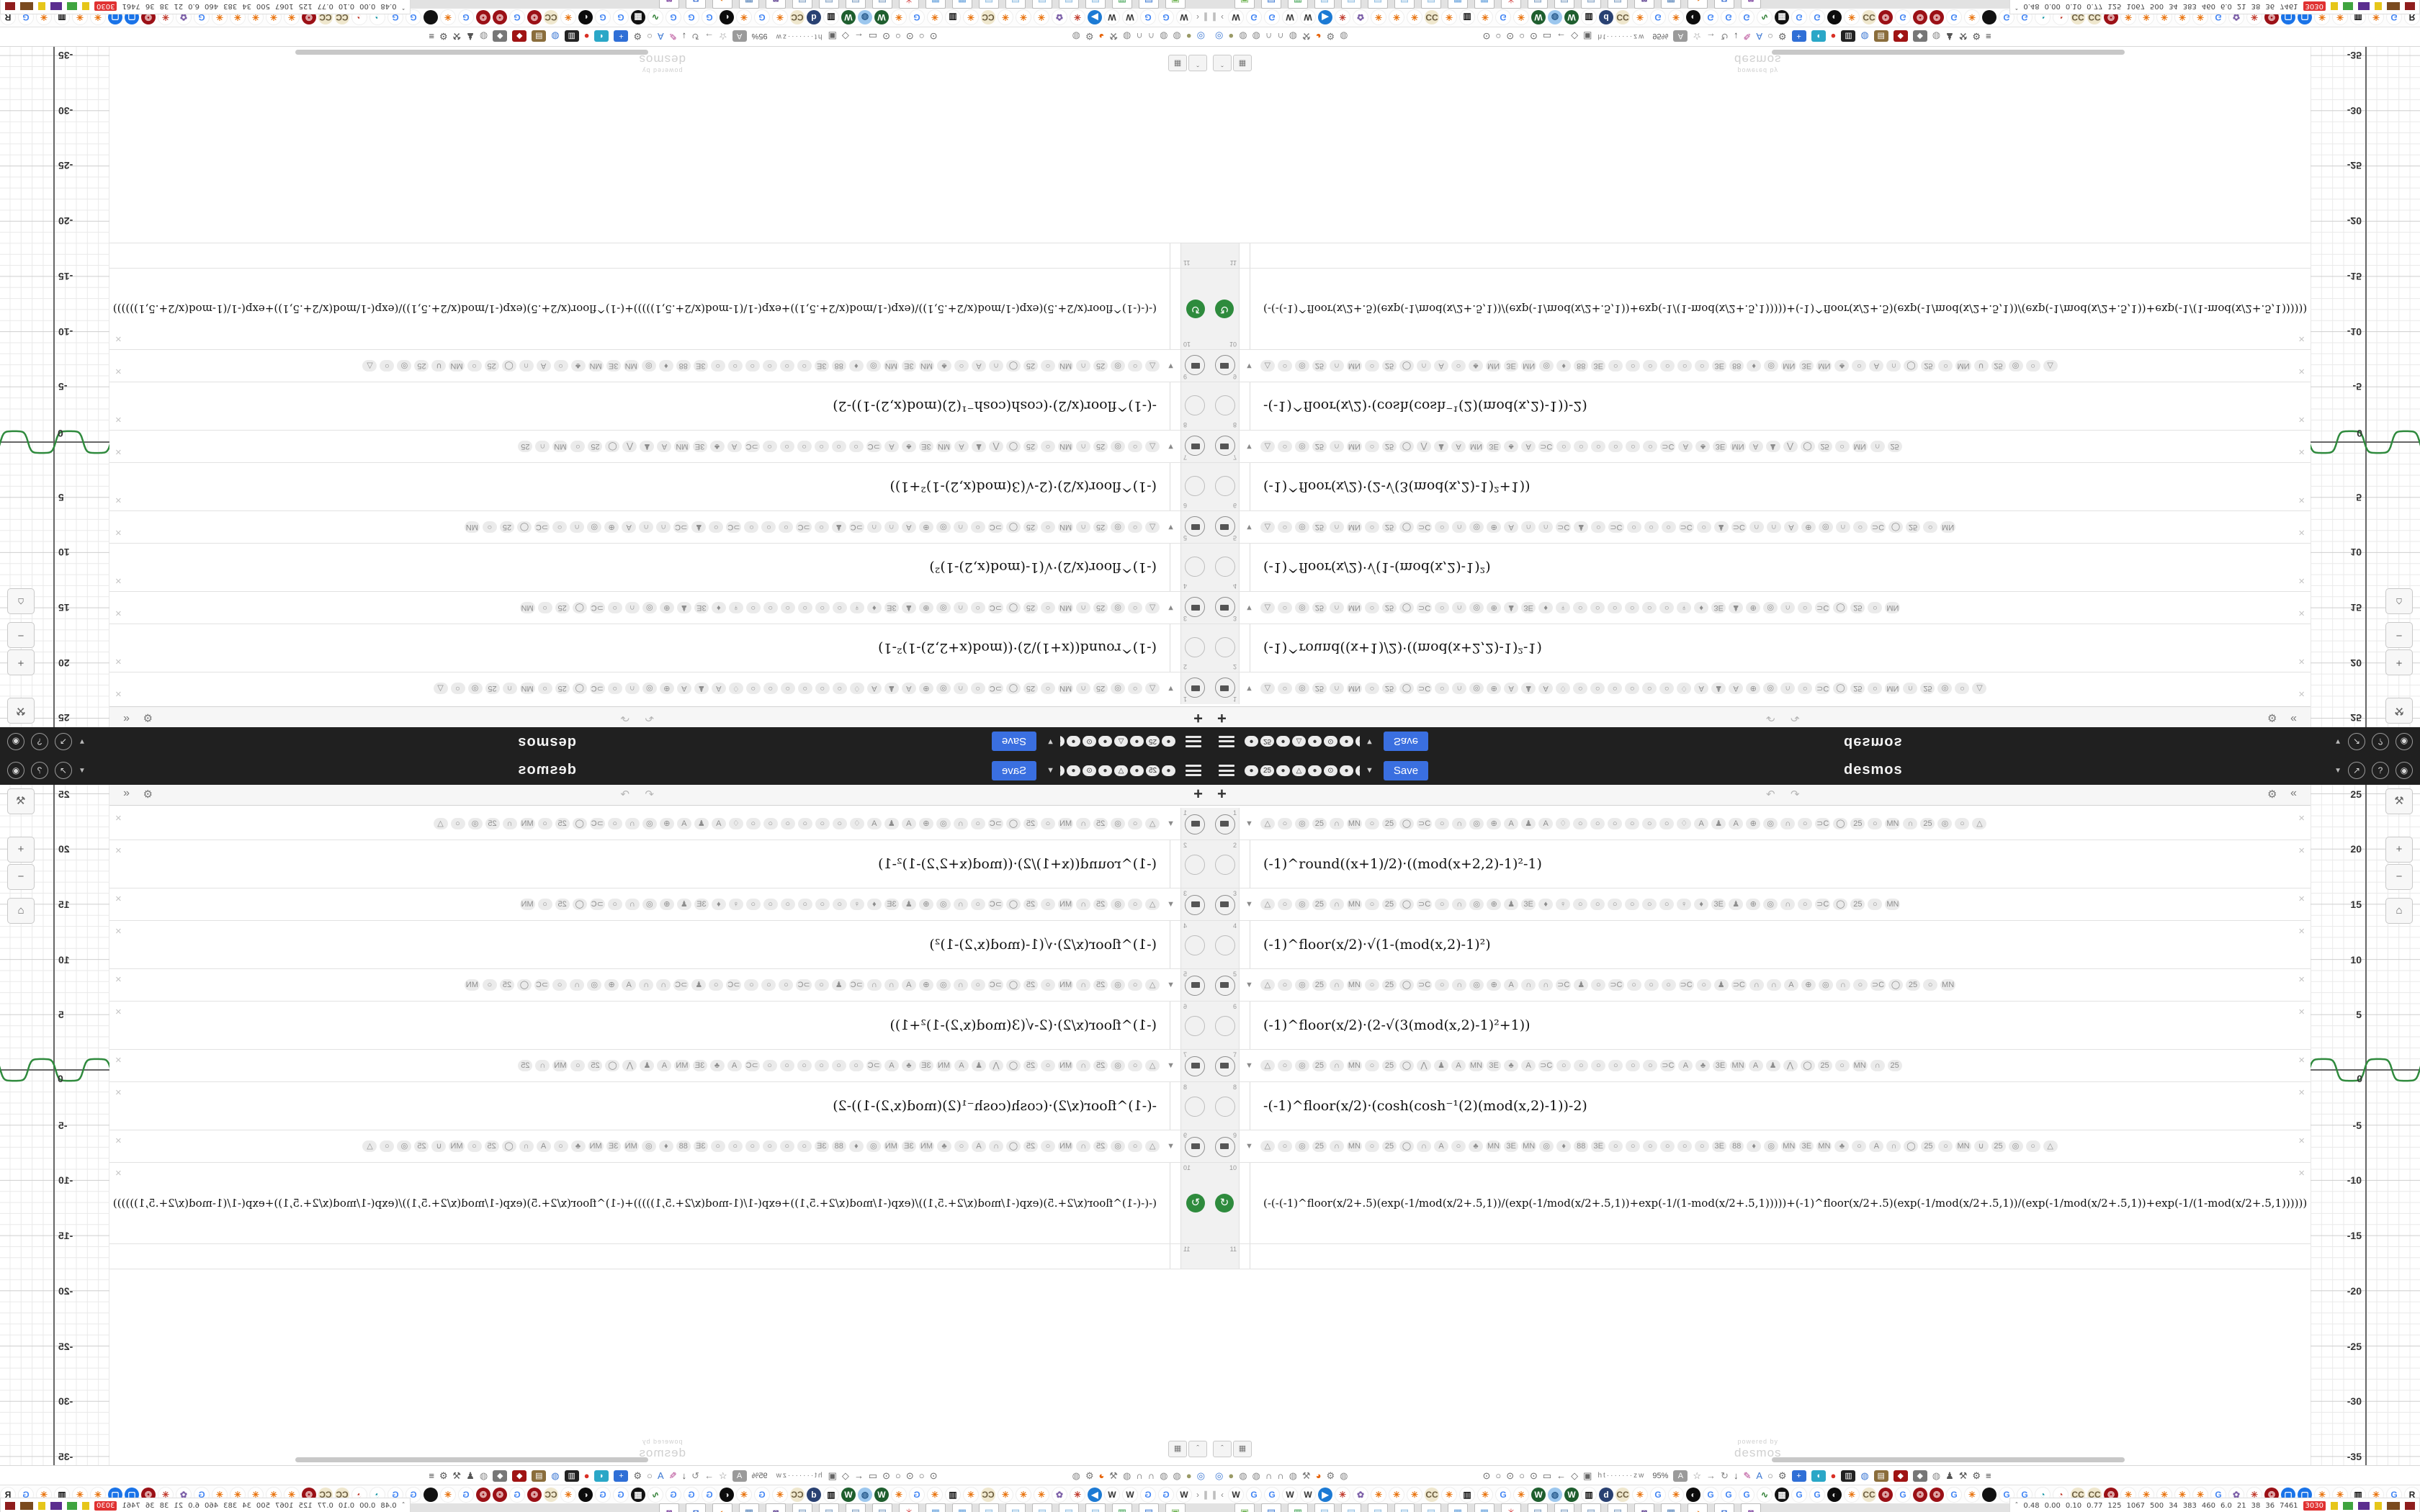 This screenshot has height=1512, width=2420. What do you see at coordinates (1151, 1475) in the screenshot?
I see `extension-icon: ∩` at bounding box center [1151, 1475].